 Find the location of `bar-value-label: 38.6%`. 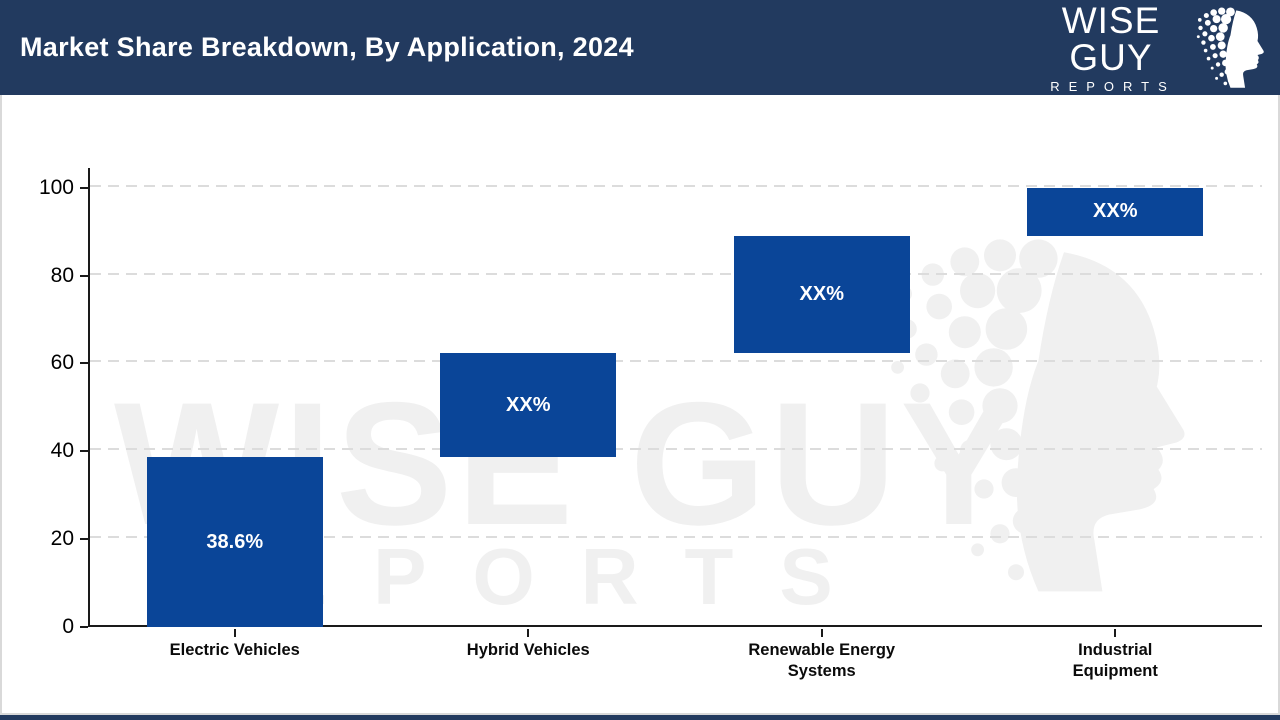

bar-value-label: 38.6% is located at coordinates (235, 541).